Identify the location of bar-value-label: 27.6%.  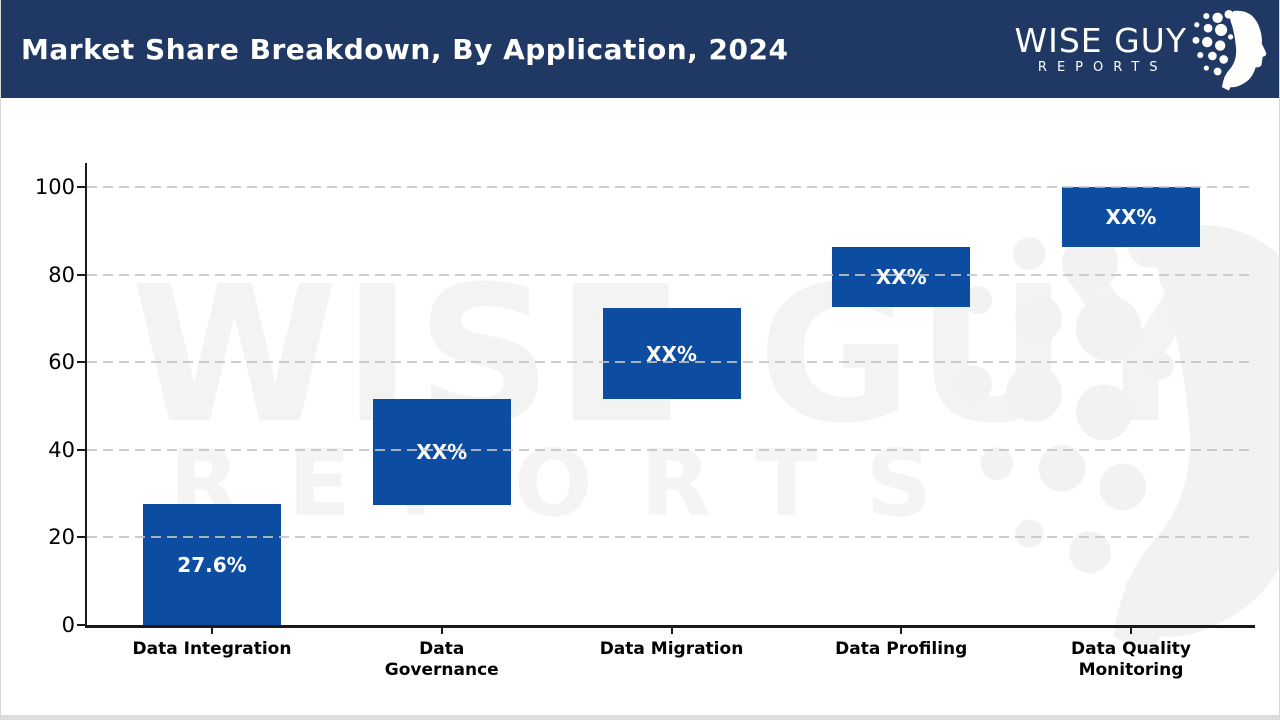
(212, 564).